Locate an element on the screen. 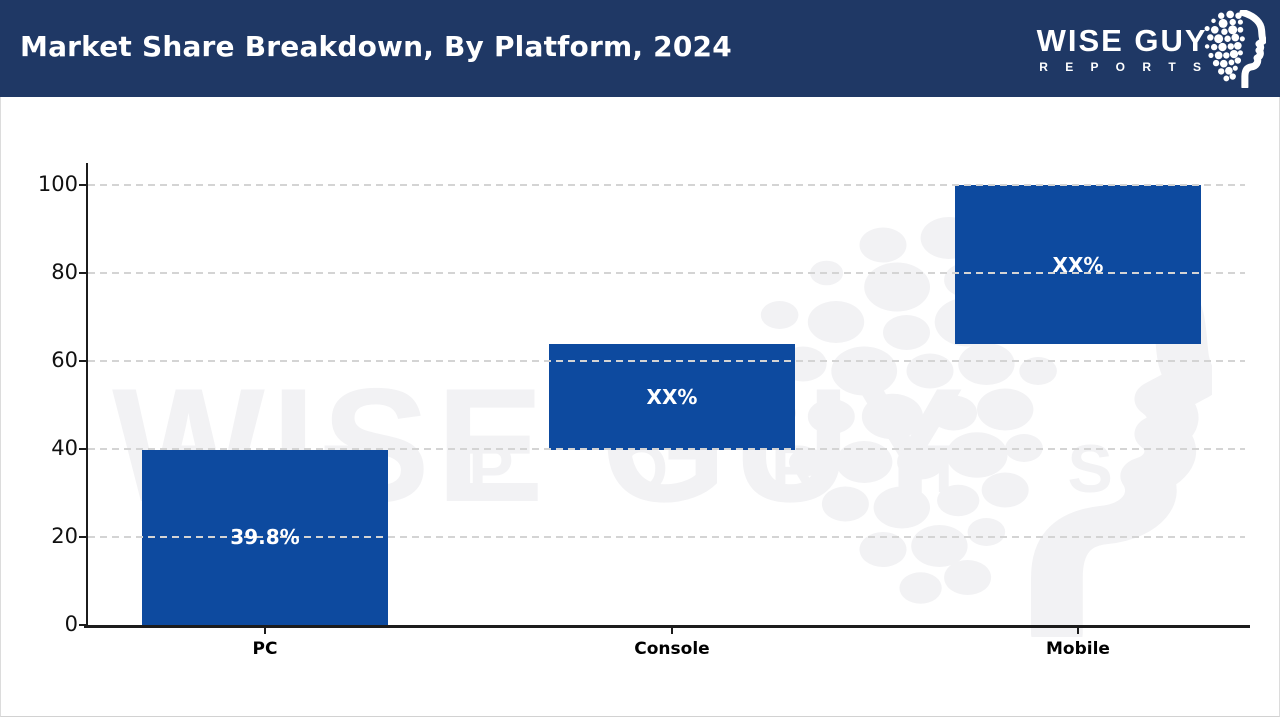 The image size is (1280, 720). y-tick-label: 60 is located at coordinates (64, 360).